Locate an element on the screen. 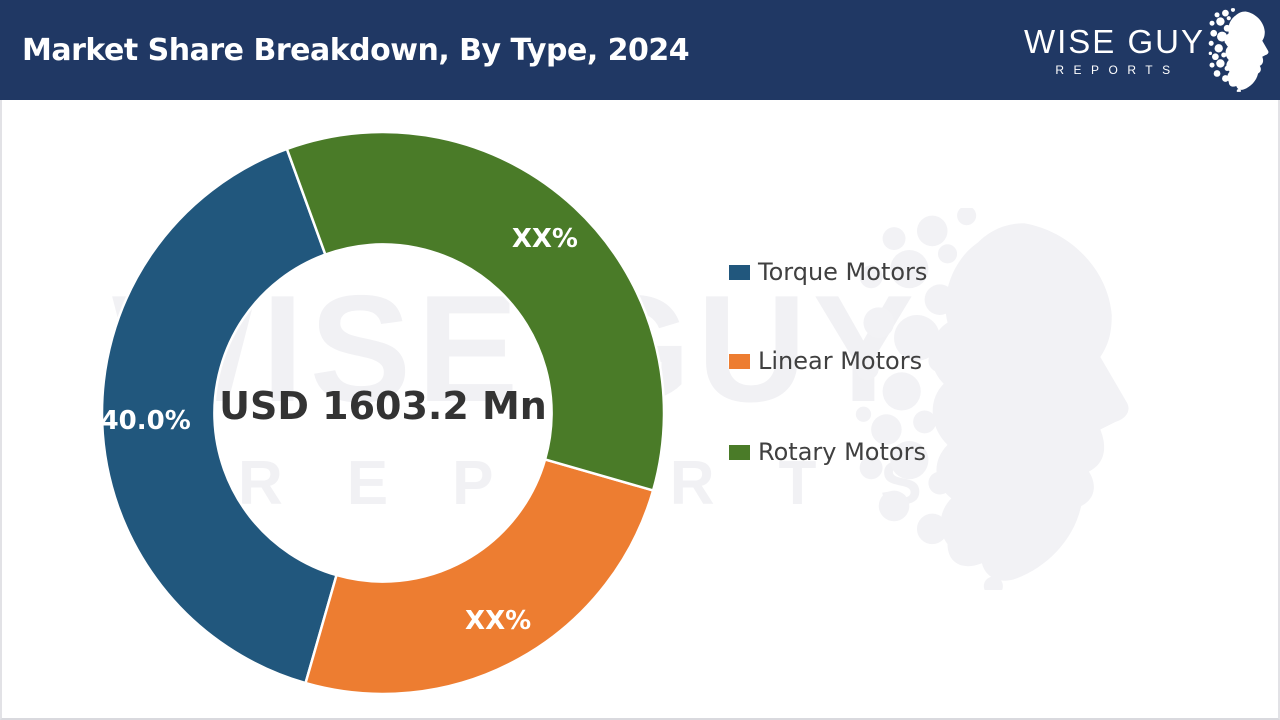 This screenshot has height=720, width=1280. legend-swatch-rotary-motors is located at coordinates (739, 452).